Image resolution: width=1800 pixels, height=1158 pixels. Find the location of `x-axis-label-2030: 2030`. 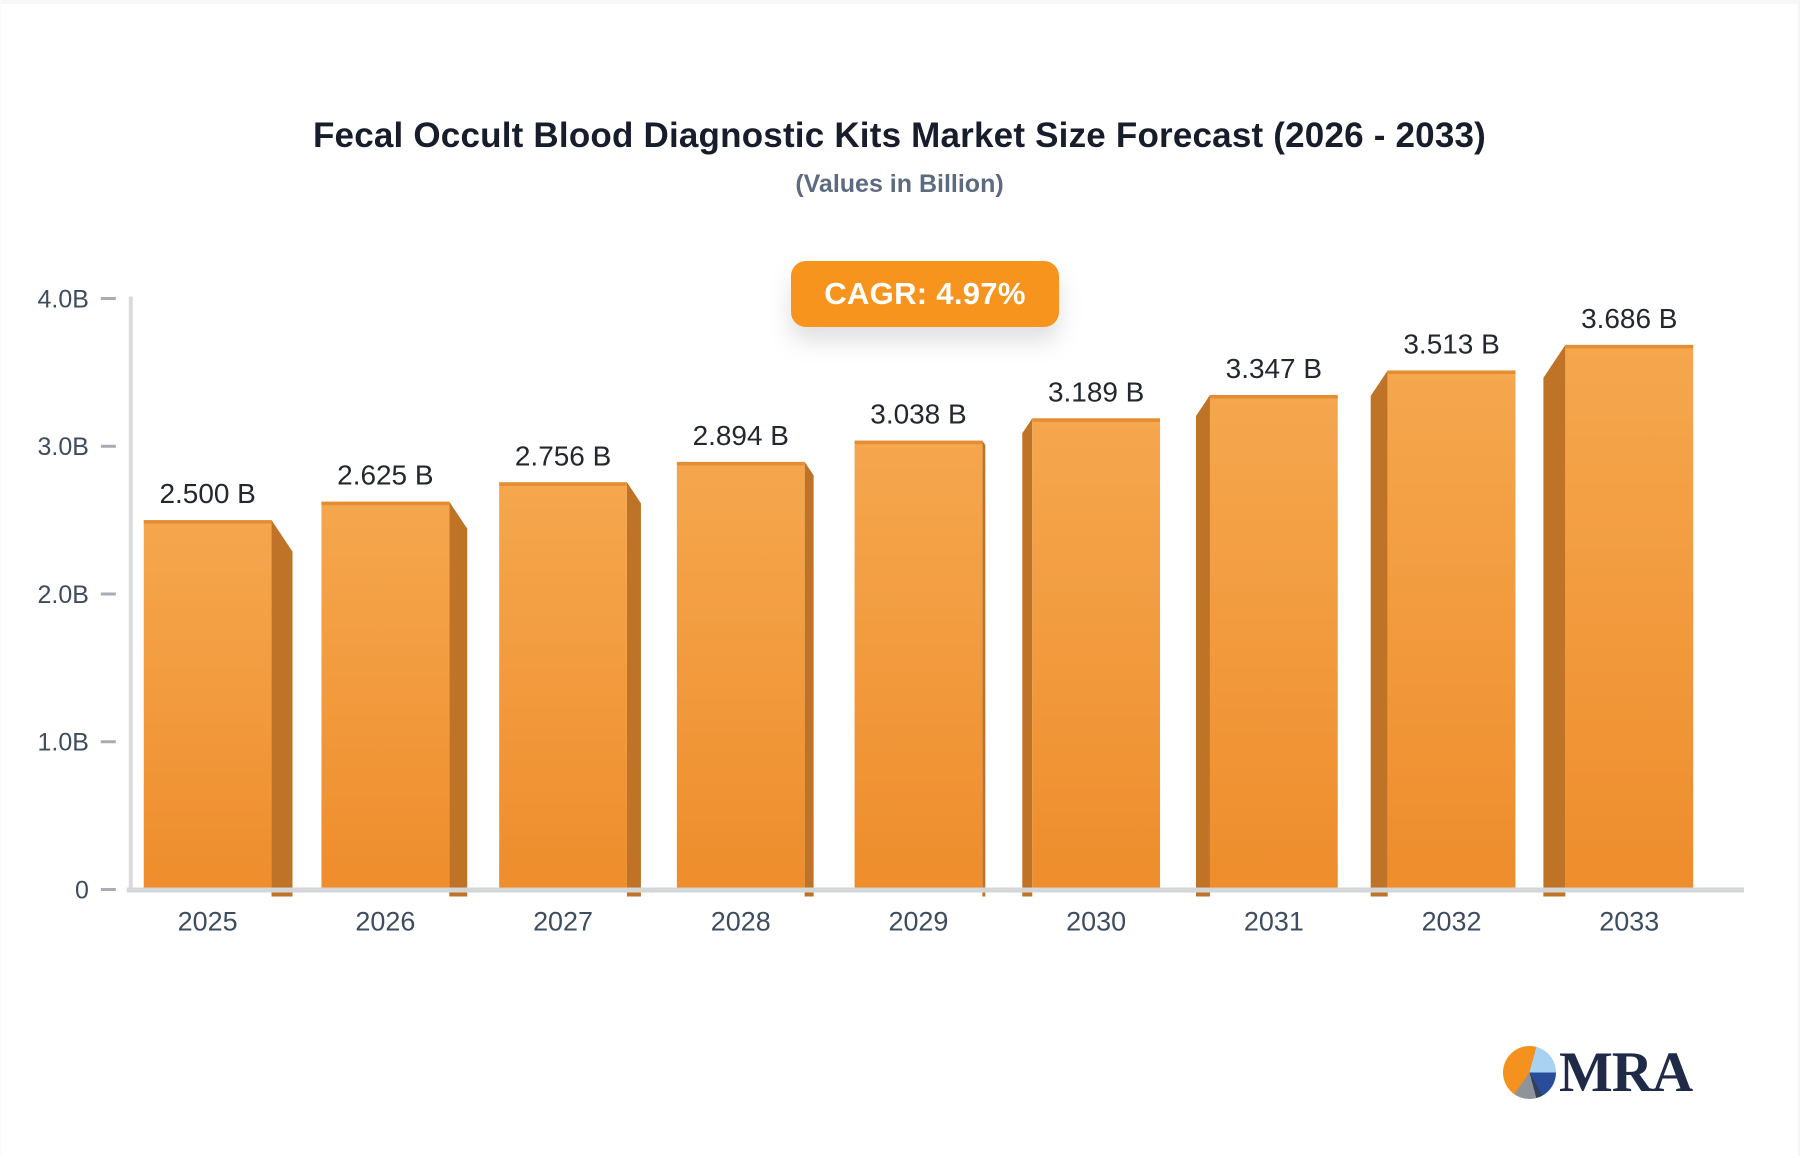

x-axis-label-2030: 2030 is located at coordinates (1096, 921).